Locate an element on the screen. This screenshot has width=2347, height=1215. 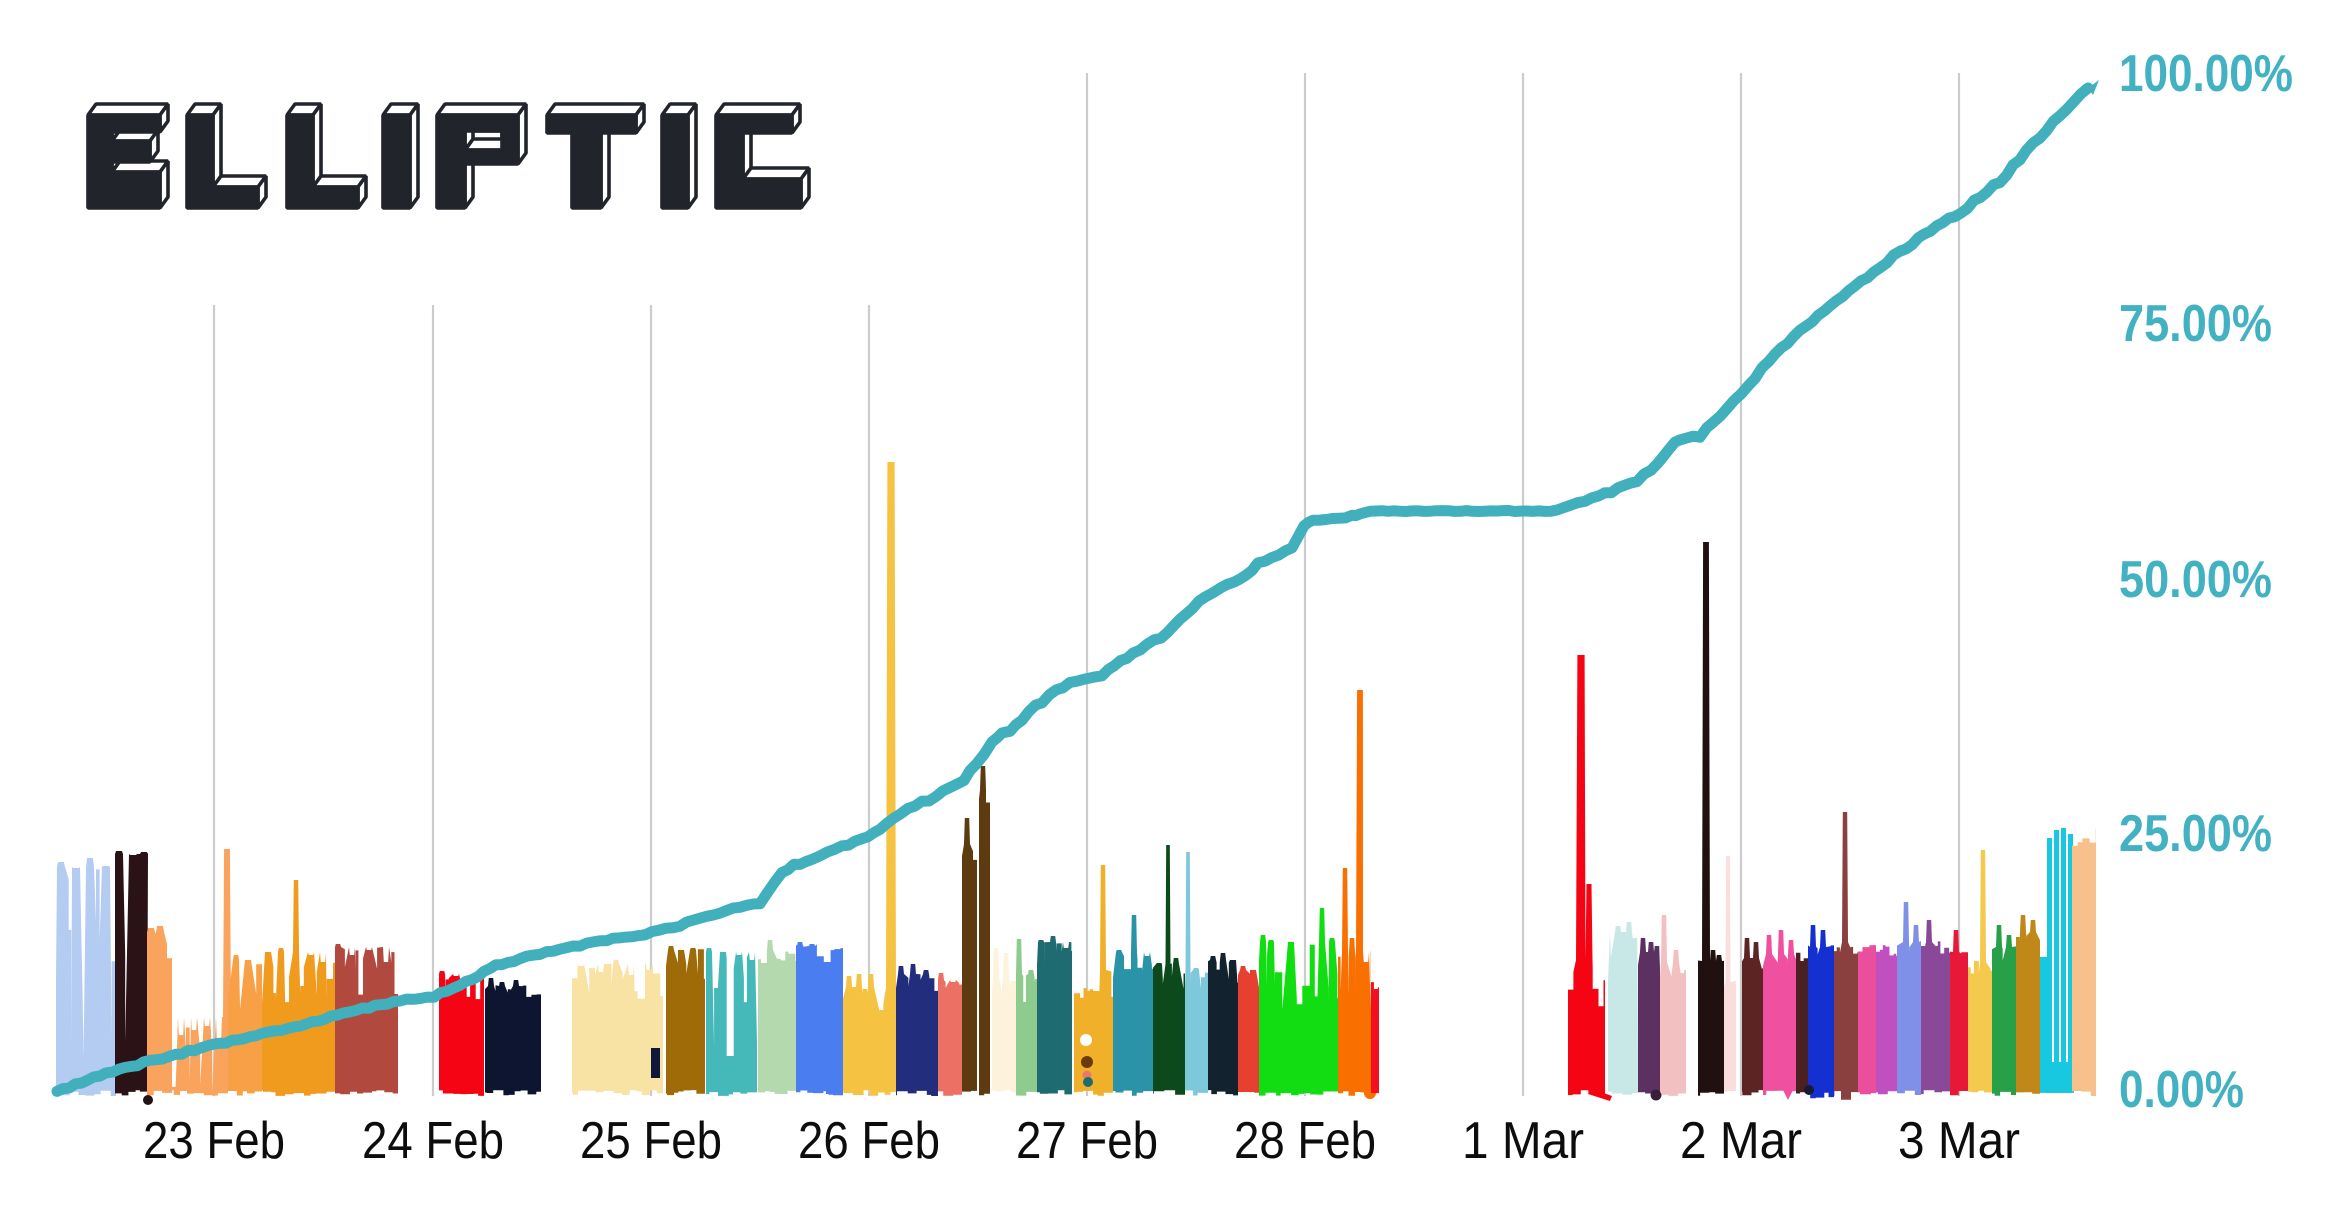
svg-text: 75.00% is located at coordinates (2195, 324).